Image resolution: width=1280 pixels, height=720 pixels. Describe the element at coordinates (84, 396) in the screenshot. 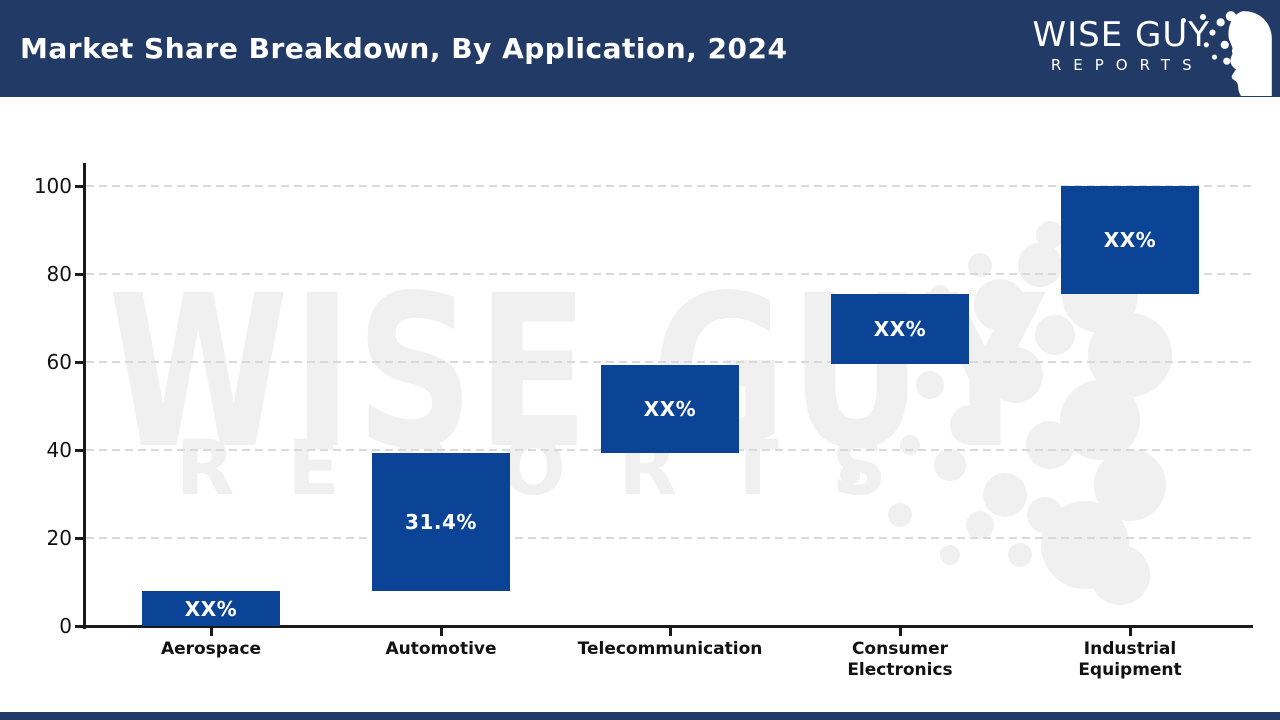

I see `y-axis-line` at that location.